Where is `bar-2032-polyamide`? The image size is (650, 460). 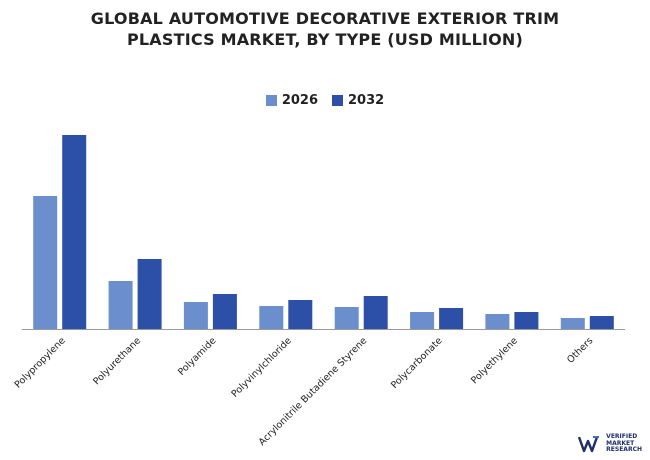 bar-2032-polyamide is located at coordinates (224, 311).